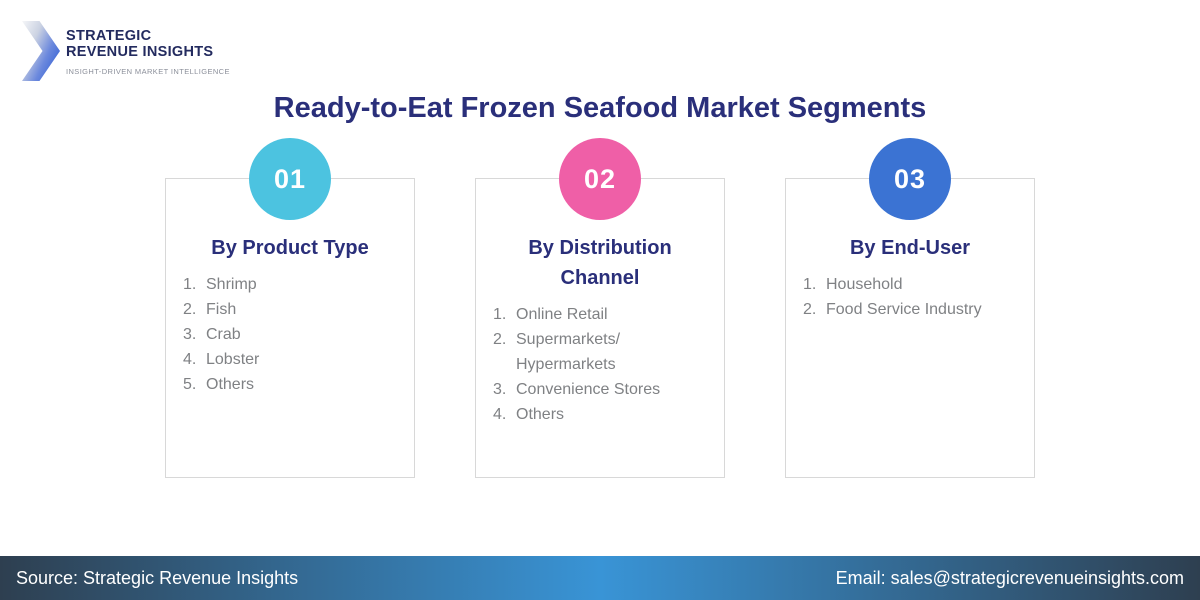 This screenshot has height=600, width=1200. I want to click on brand-name-line1: STRATEGIC, so click(109, 36).